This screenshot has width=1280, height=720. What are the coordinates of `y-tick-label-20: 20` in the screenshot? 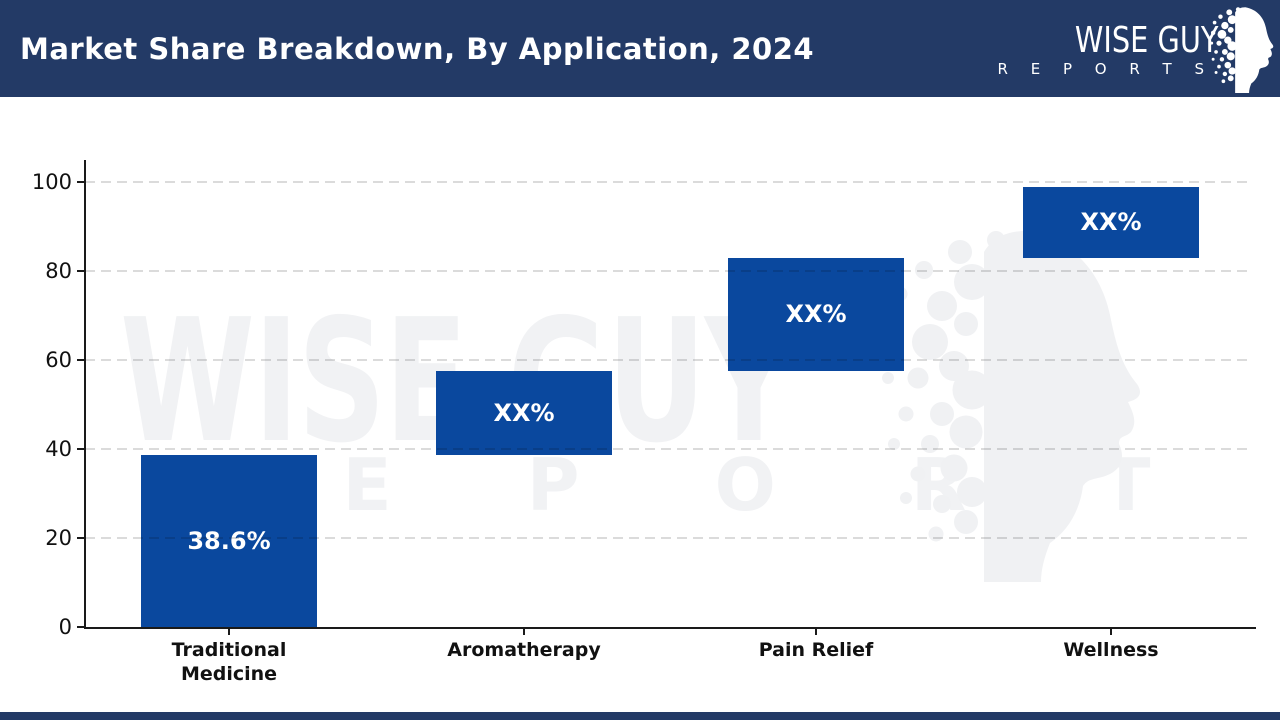 It's located at (58, 538).